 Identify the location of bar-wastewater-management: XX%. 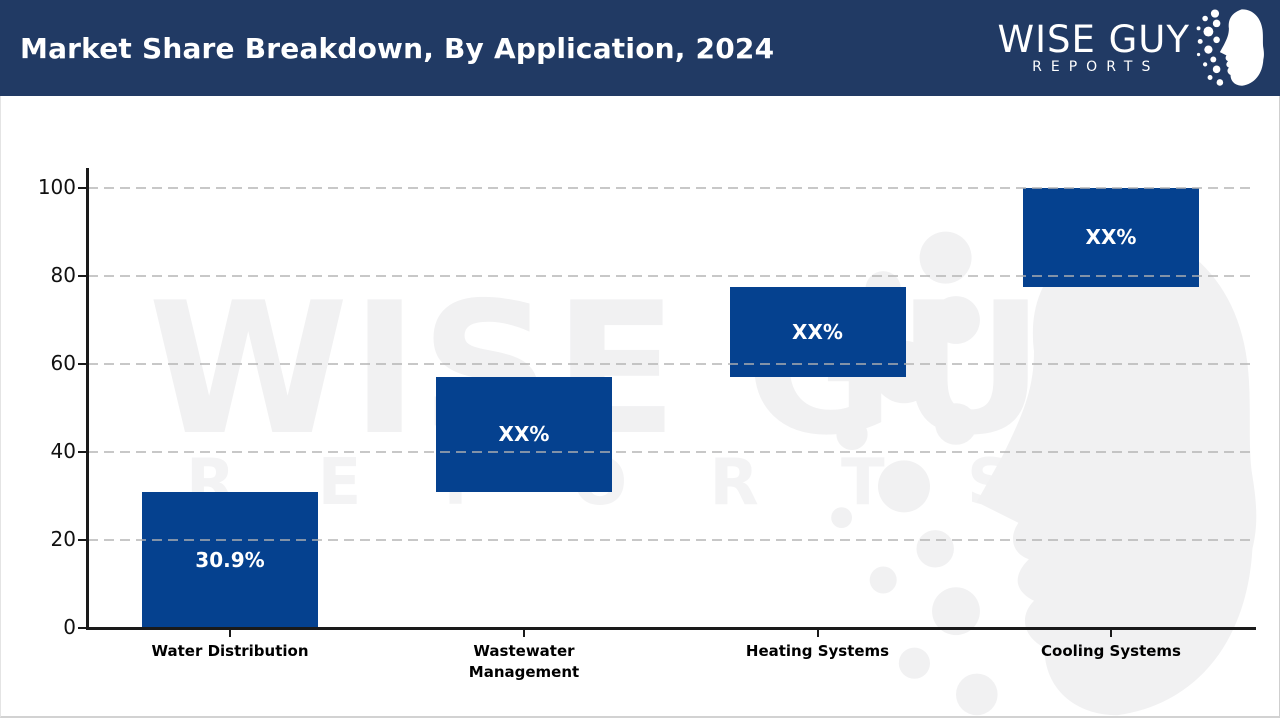
(524, 434).